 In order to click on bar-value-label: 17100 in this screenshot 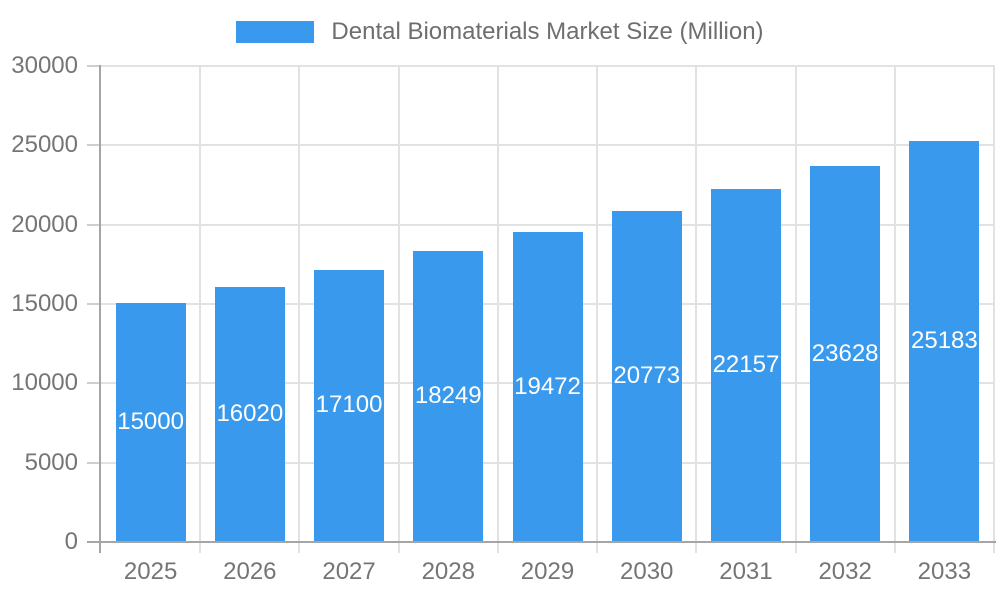, I will do `click(349, 405)`.